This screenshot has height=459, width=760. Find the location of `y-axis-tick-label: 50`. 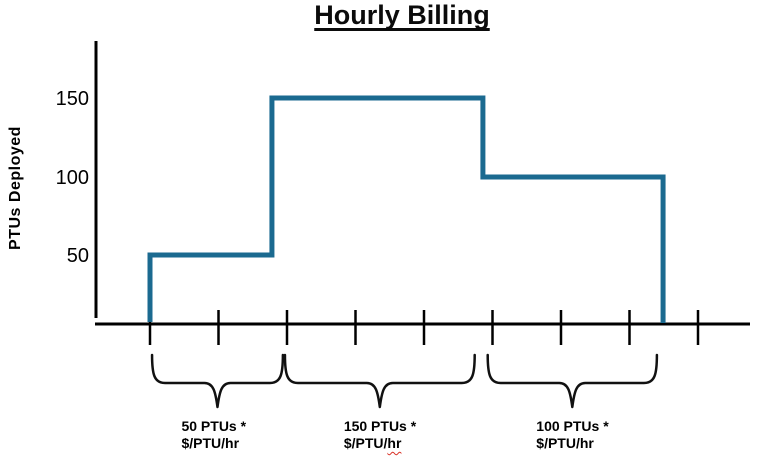

y-axis-tick-label: 50 is located at coordinates (78, 256).